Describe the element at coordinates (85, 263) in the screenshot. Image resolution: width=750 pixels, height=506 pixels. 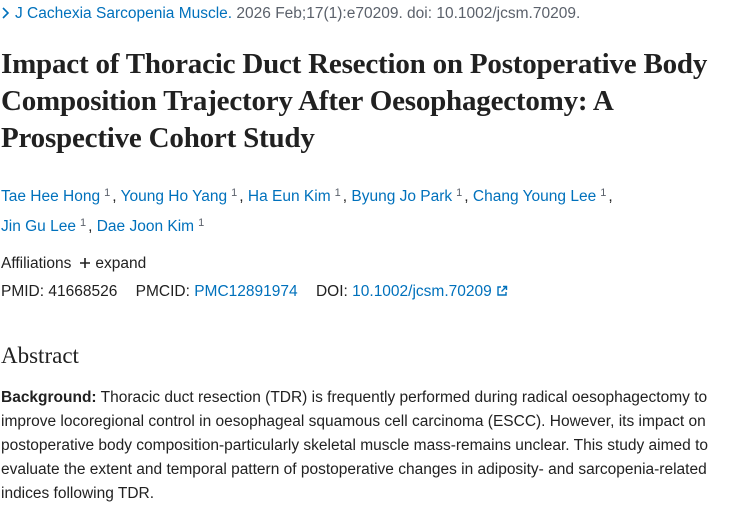
I see `plus-icon` at that location.